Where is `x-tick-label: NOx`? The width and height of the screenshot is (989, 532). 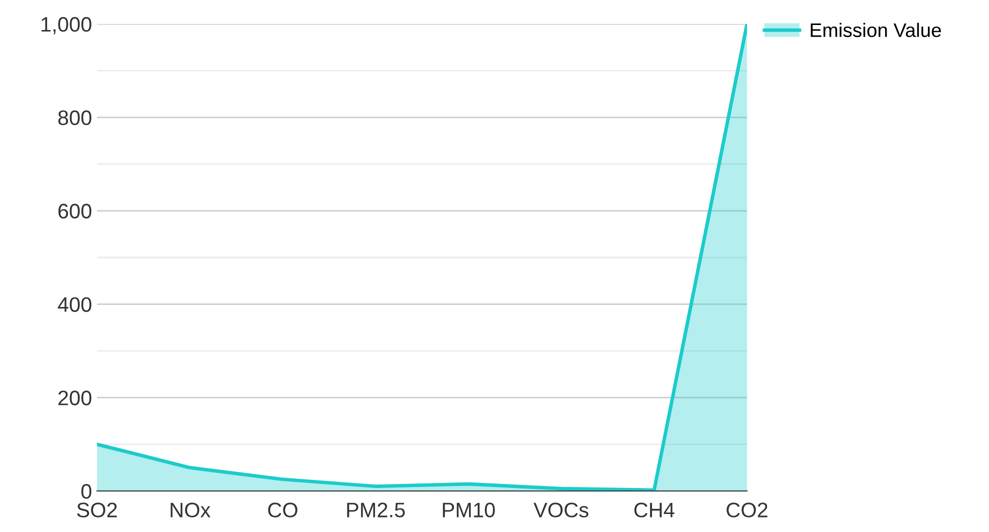
x-tick-label: NOx is located at coordinates (190, 510).